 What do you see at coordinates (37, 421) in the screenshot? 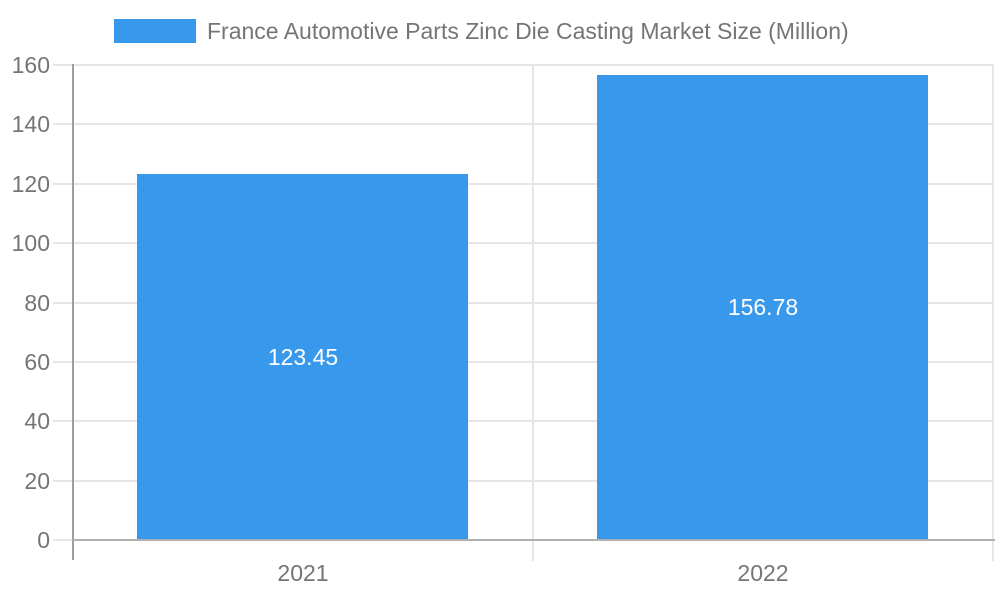
I see `y-axis-tick-label: 40` at bounding box center [37, 421].